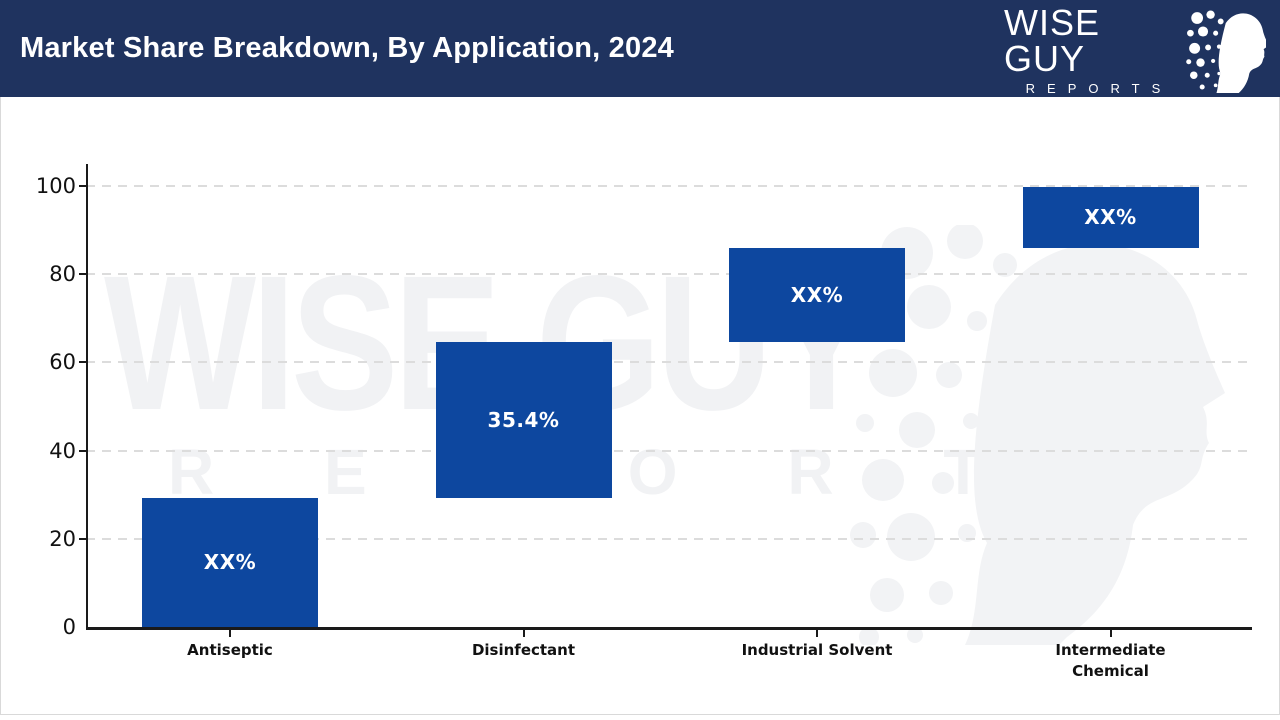 This screenshot has height=720, width=1280. What do you see at coordinates (62, 362) in the screenshot?
I see `y-tick-label-60: 60` at bounding box center [62, 362].